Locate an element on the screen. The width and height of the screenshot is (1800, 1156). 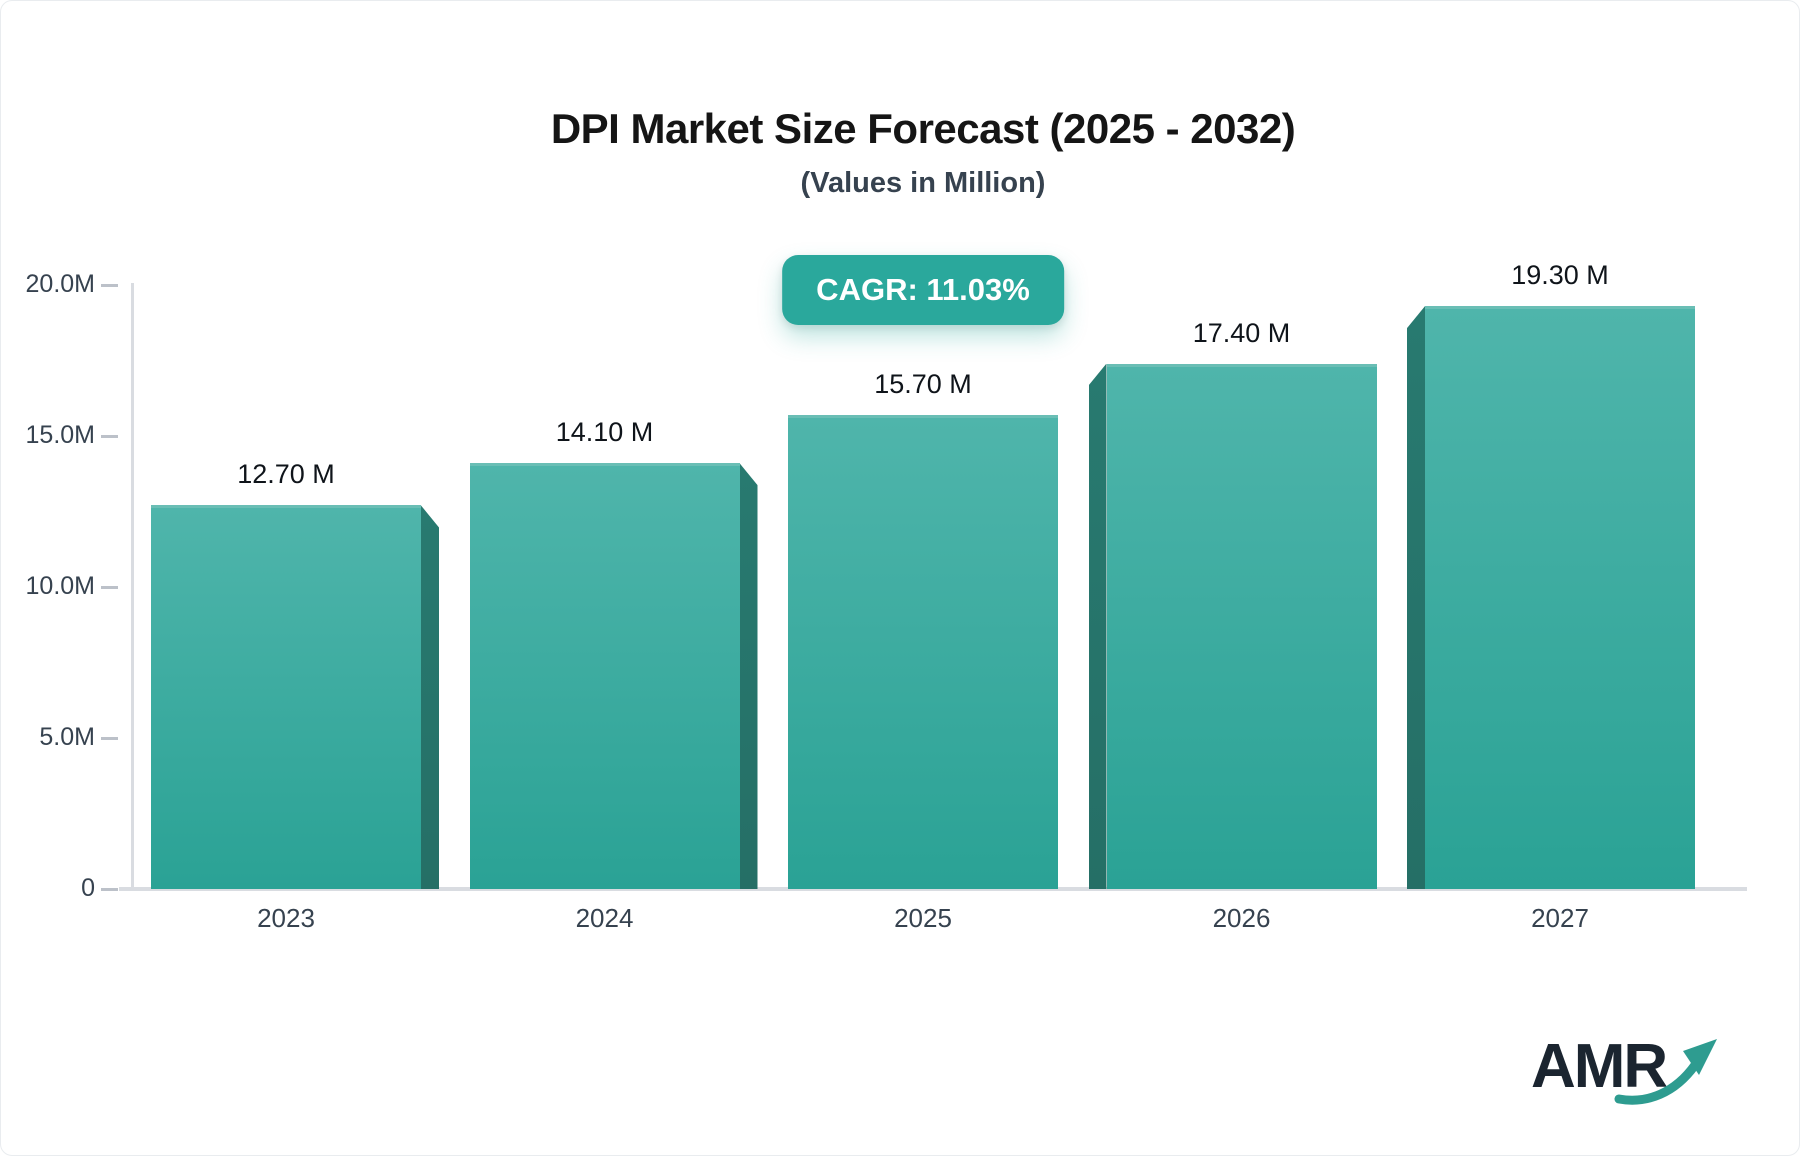
growth-arrow-icon is located at coordinates (1665, 1072).